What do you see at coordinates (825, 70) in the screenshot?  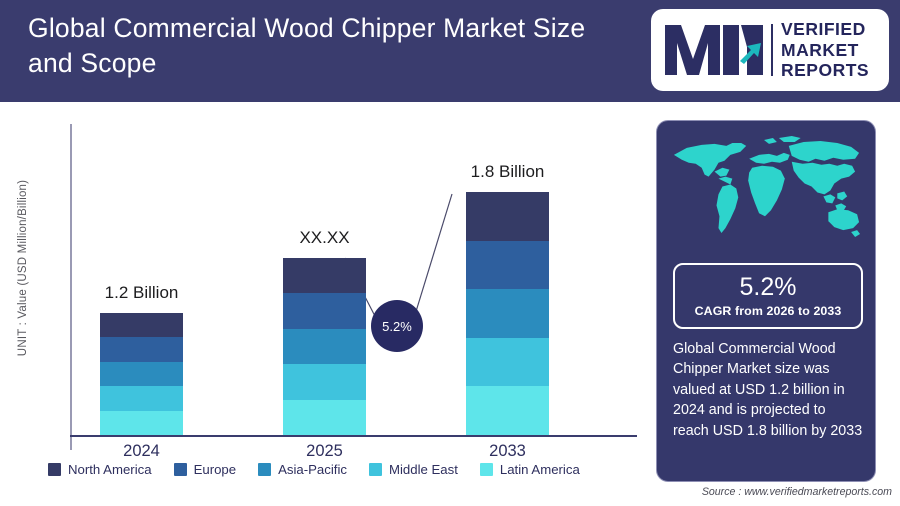 I see `logo-word-line3: REPORTS` at bounding box center [825, 70].